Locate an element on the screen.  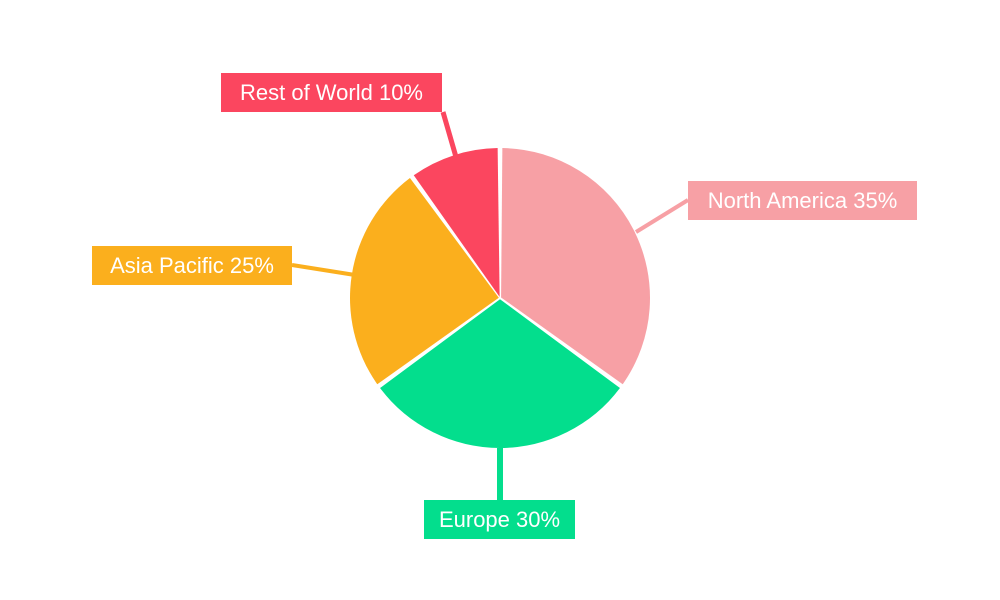
pie-slice-asia-pacific is located at coordinates (424, 281).